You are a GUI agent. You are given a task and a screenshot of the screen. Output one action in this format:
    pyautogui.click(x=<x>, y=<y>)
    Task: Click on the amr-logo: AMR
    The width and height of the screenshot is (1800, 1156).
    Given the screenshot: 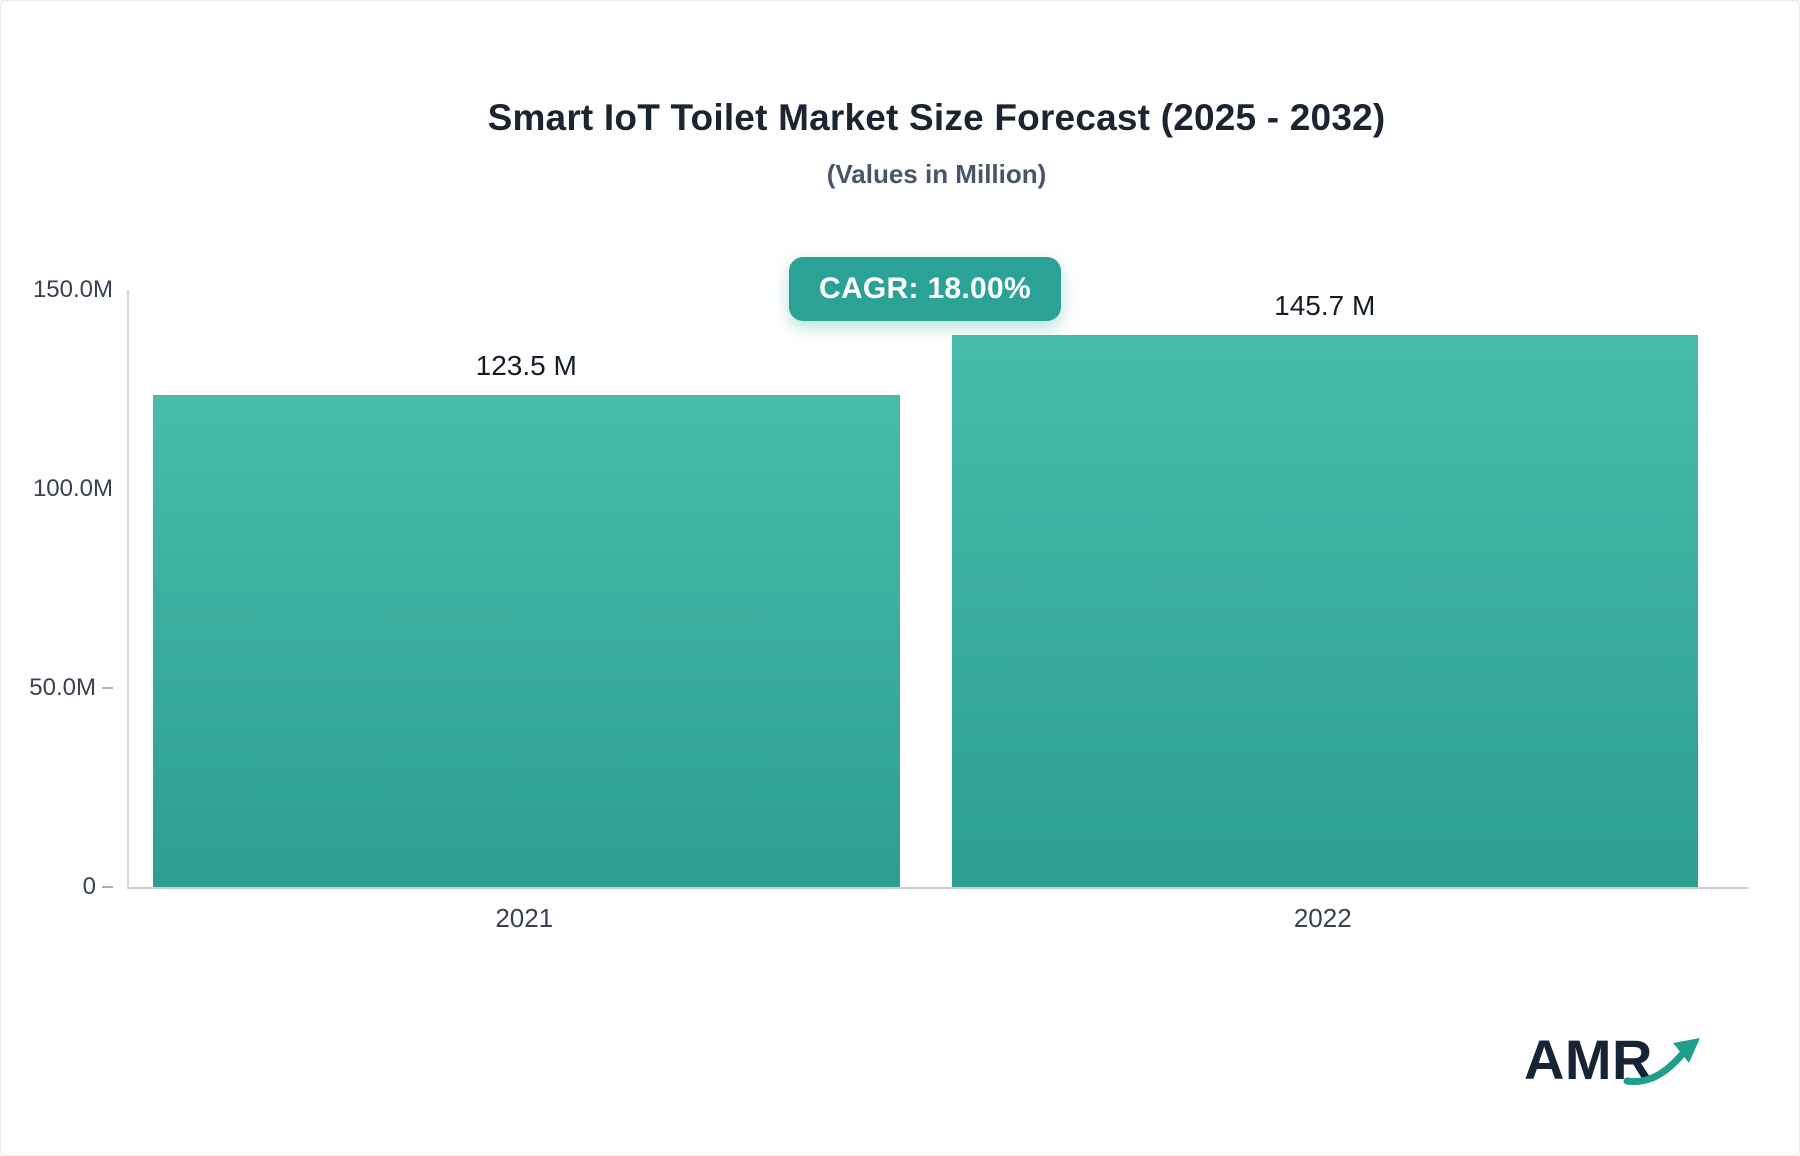 What is the action you would take?
    pyautogui.click(x=1613, y=1059)
    